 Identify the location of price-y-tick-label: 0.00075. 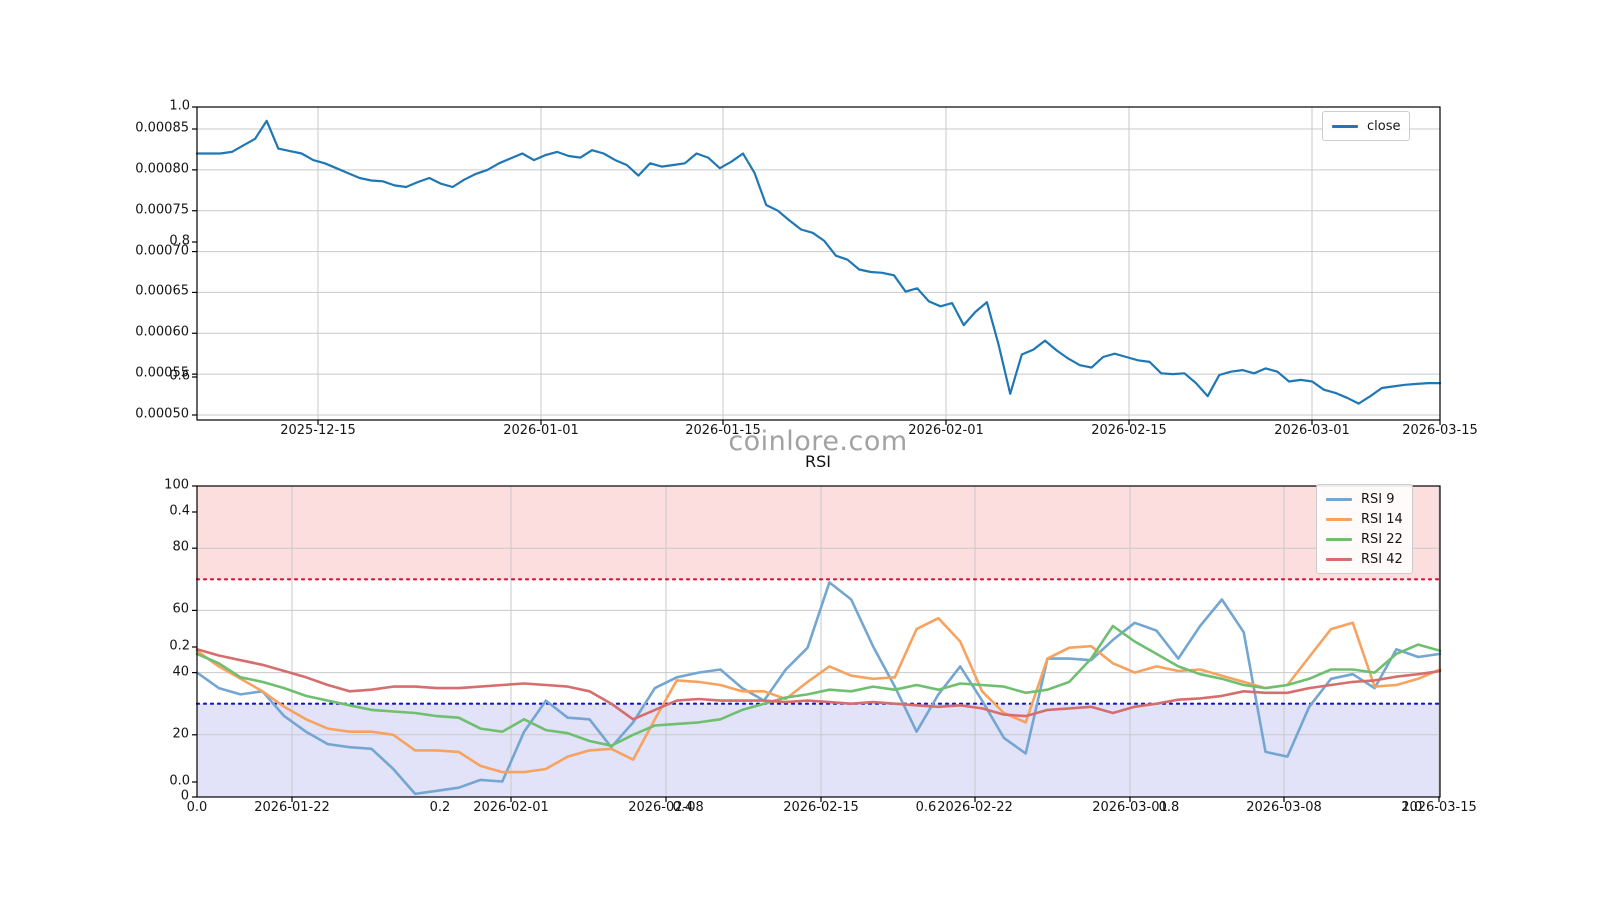
(162, 210).